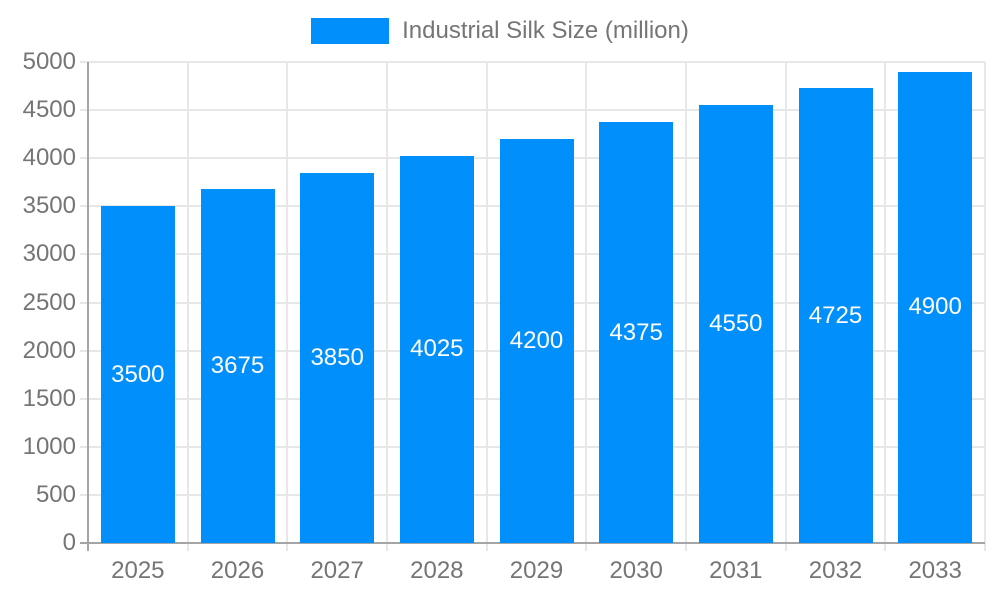 This screenshot has height=600, width=1000. Describe the element at coordinates (49, 350) in the screenshot. I see `y-tick-label: 2000` at that location.